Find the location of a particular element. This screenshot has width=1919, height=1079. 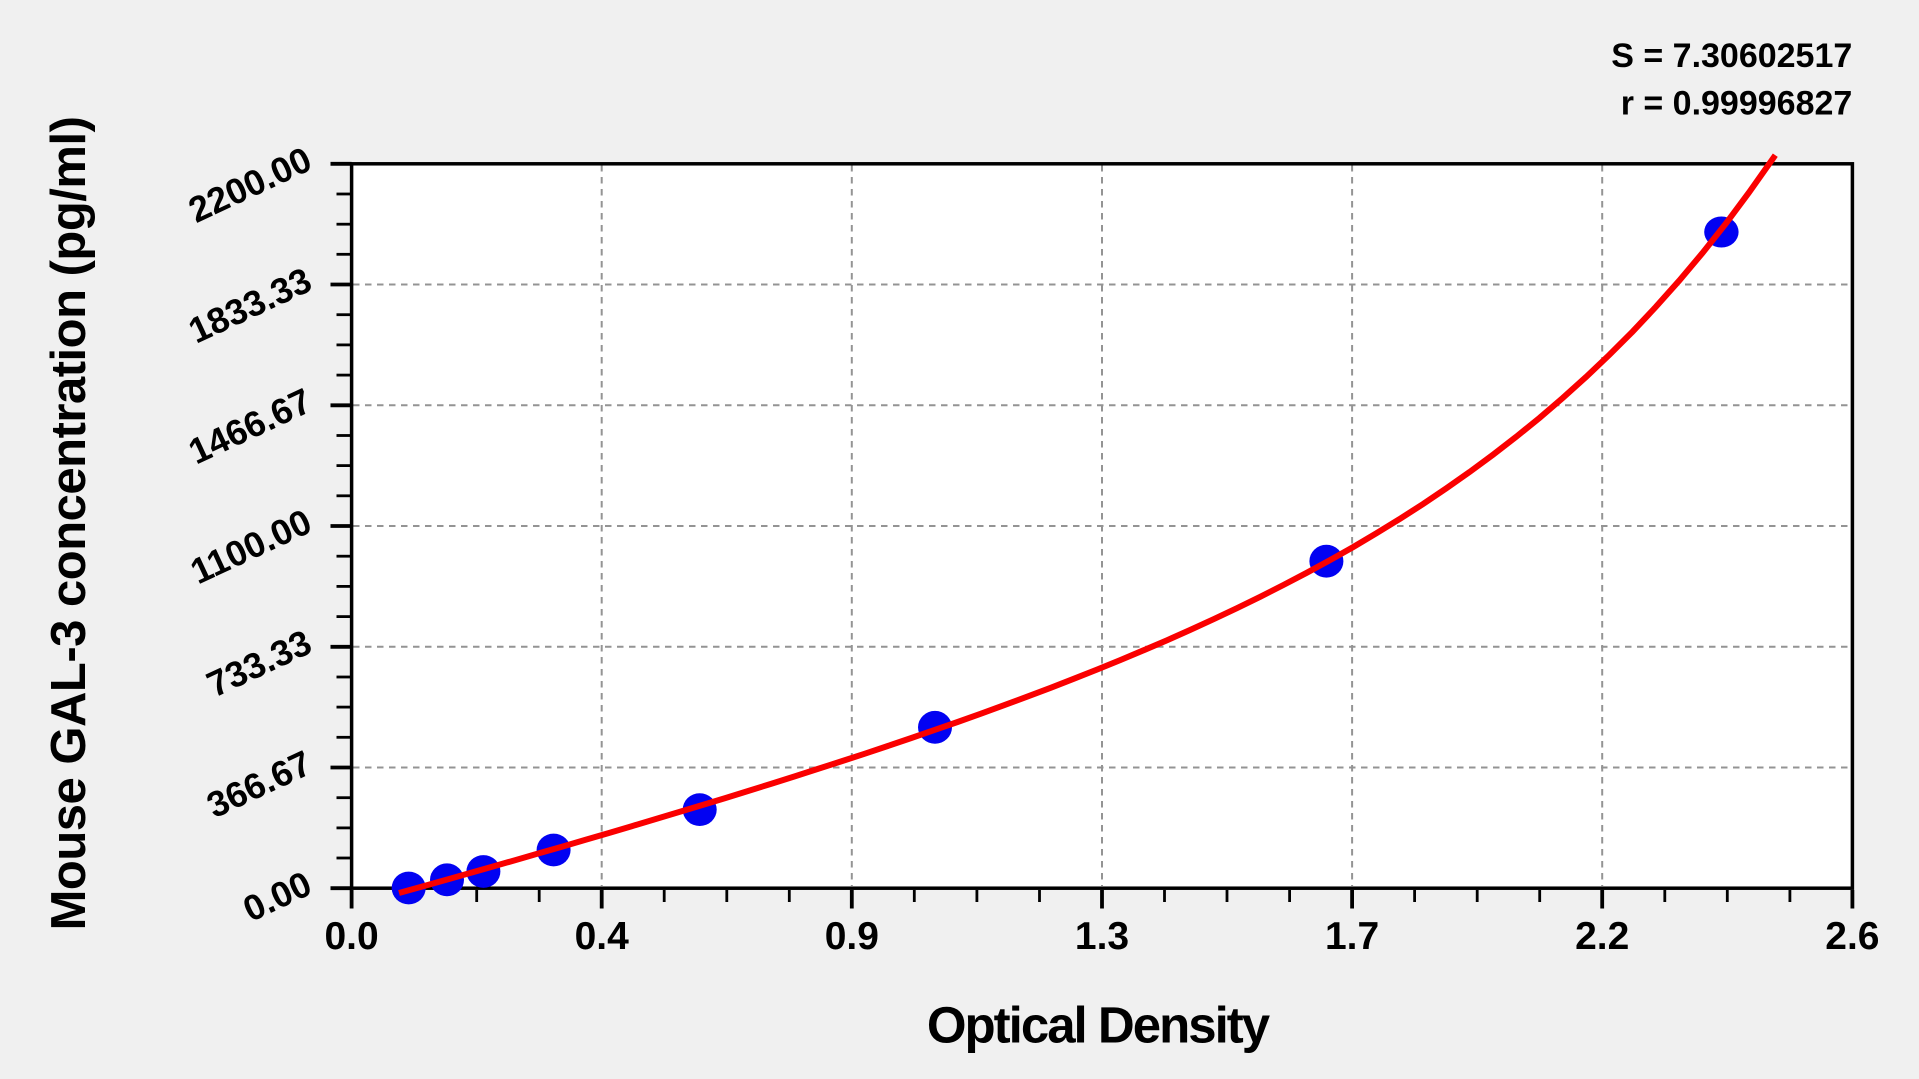

svg-text: 1.3 is located at coordinates (1102, 936).